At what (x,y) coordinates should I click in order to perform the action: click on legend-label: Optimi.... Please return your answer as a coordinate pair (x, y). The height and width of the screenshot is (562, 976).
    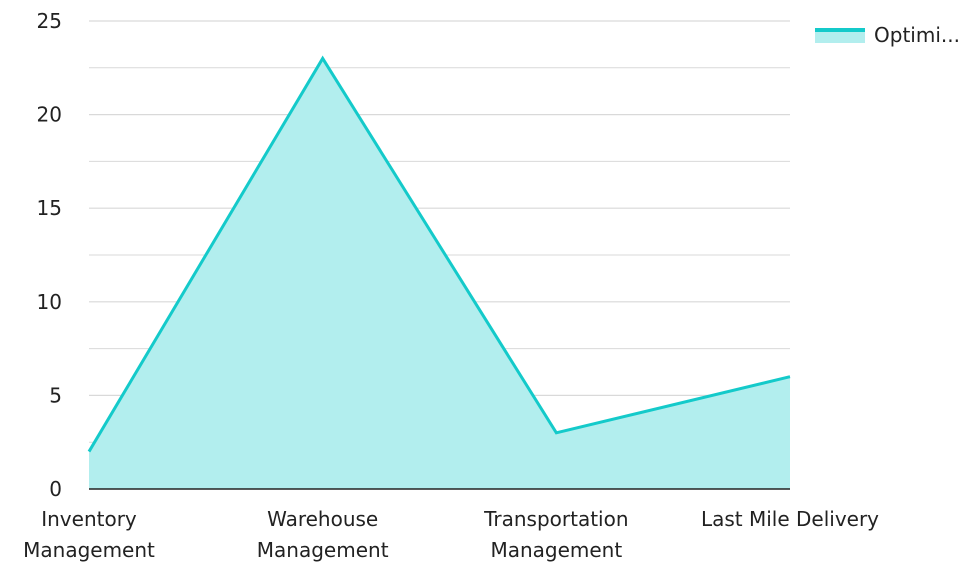
    Looking at the image, I should click on (917, 35).